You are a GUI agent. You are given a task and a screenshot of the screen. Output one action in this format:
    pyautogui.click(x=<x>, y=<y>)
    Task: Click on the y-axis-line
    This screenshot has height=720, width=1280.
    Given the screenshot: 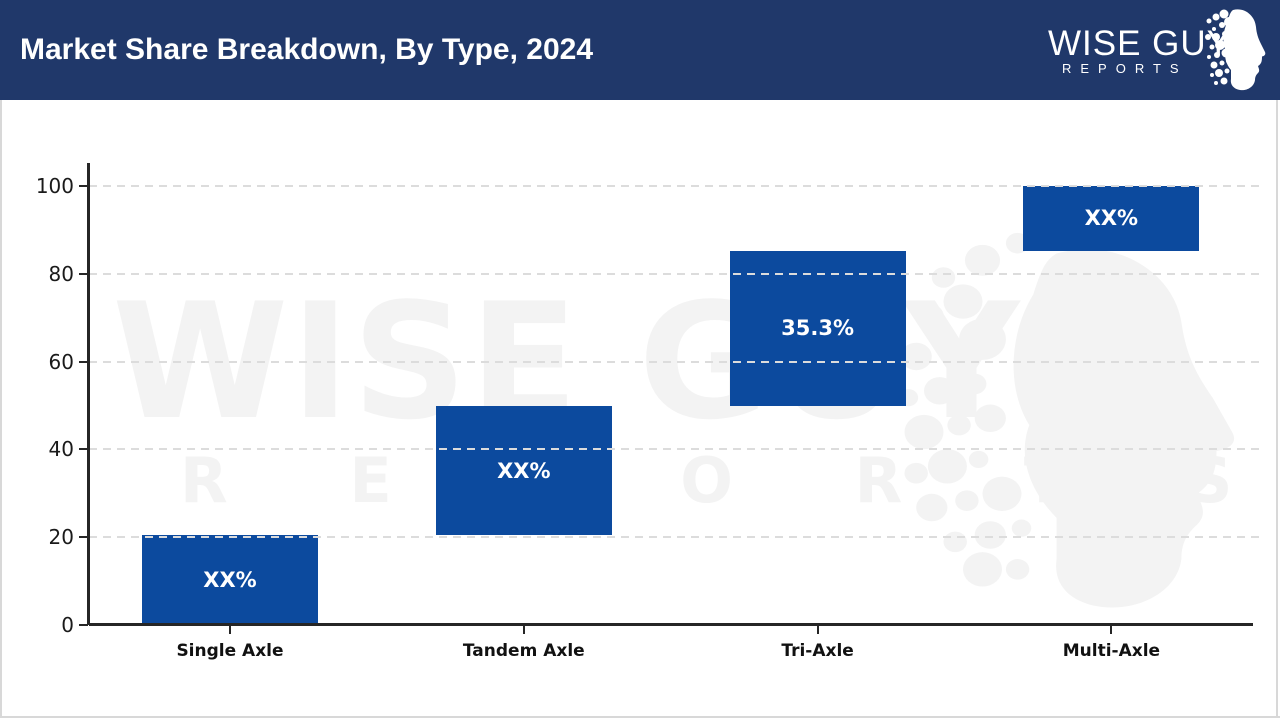 What is the action you would take?
    pyautogui.click(x=88, y=394)
    